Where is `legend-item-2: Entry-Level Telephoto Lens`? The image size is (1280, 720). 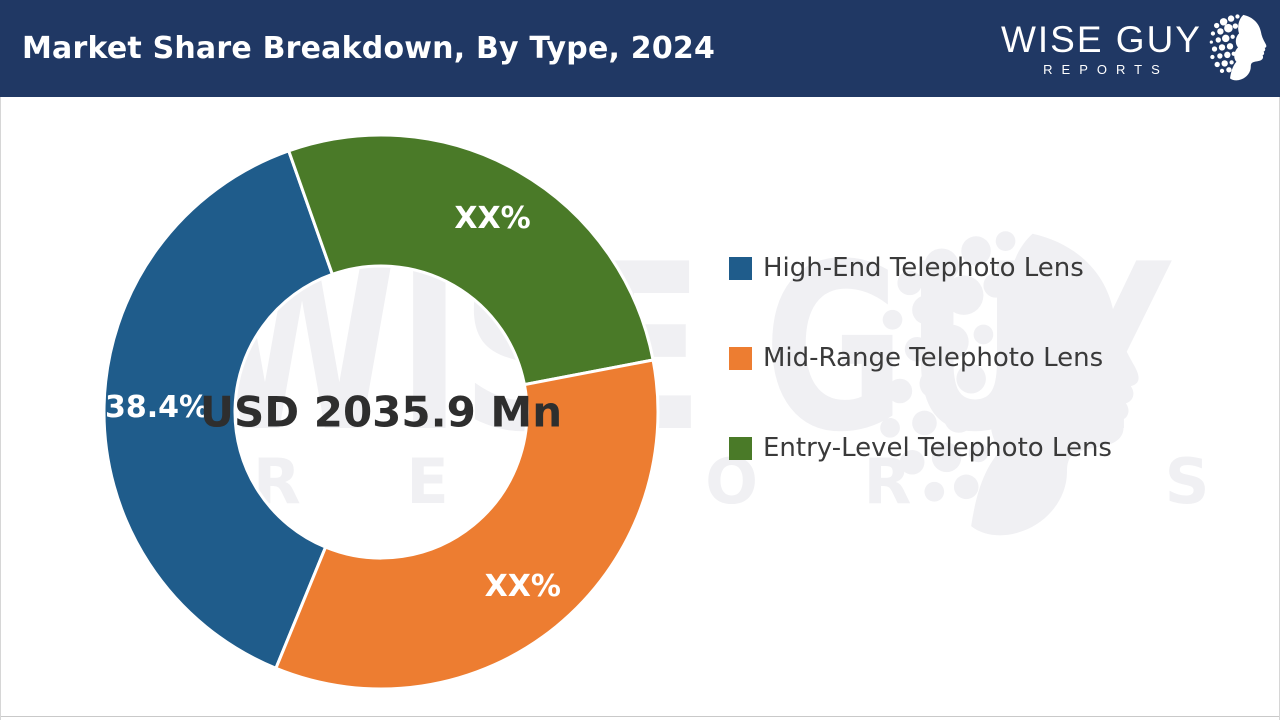
legend-item-2: Entry-Level Telephoto Lens is located at coordinates (920, 448).